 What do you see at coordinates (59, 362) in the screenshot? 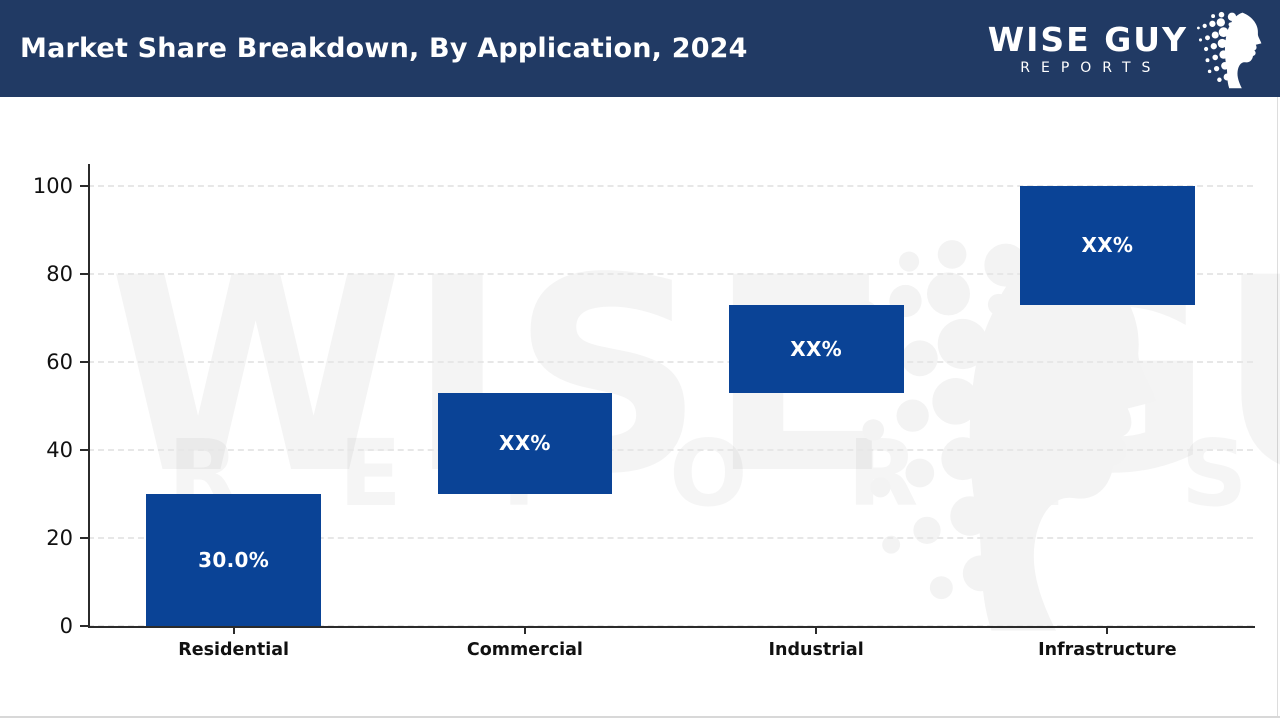
I see `y-tick-label: 60` at bounding box center [59, 362].